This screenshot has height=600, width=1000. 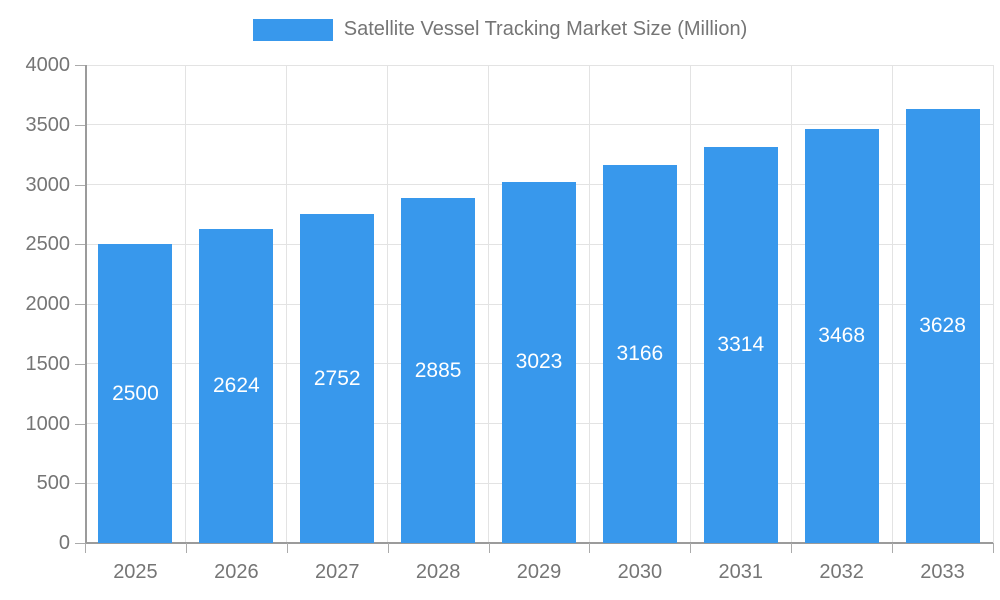 I want to click on legend-swatch, so click(x=292, y=29).